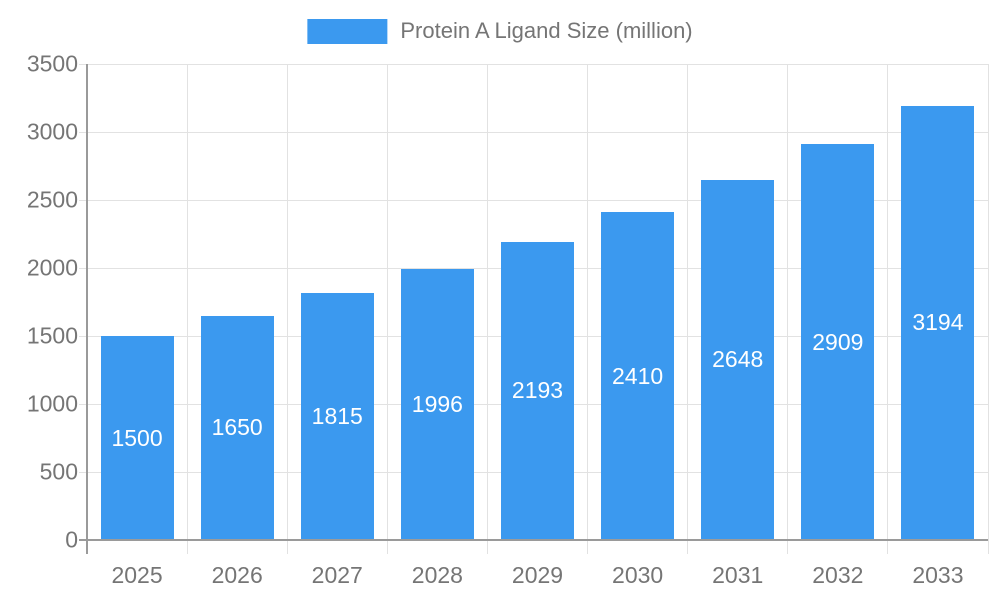  I want to click on bar: 2648, so click(738, 359).